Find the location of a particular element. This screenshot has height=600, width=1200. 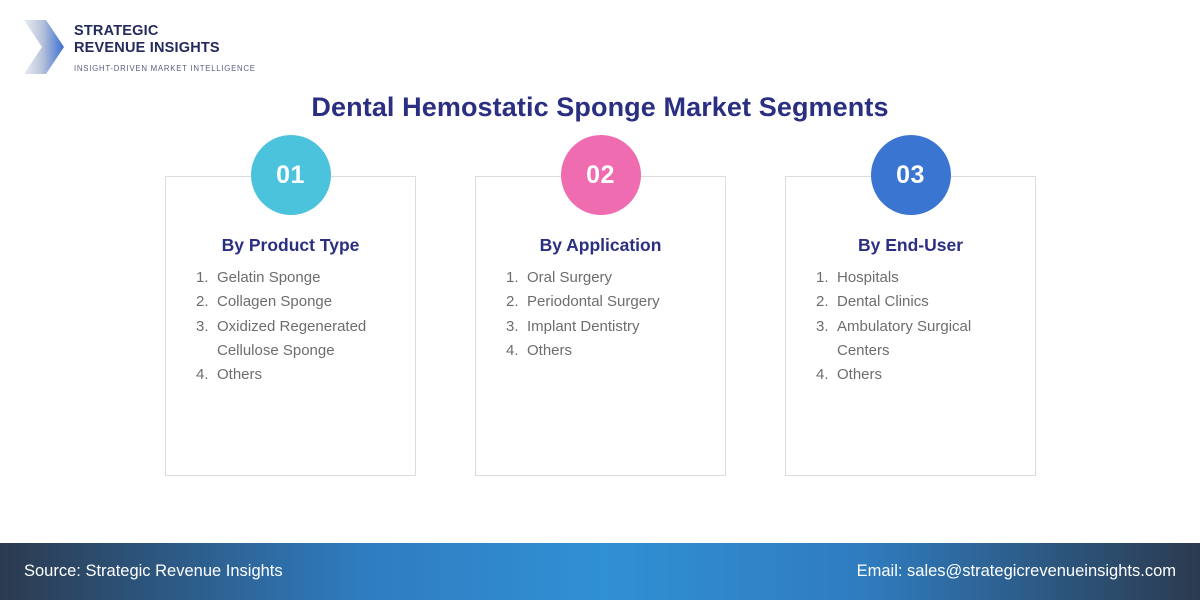

list-item: Dental Clinics is located at coordinates (872, 302).